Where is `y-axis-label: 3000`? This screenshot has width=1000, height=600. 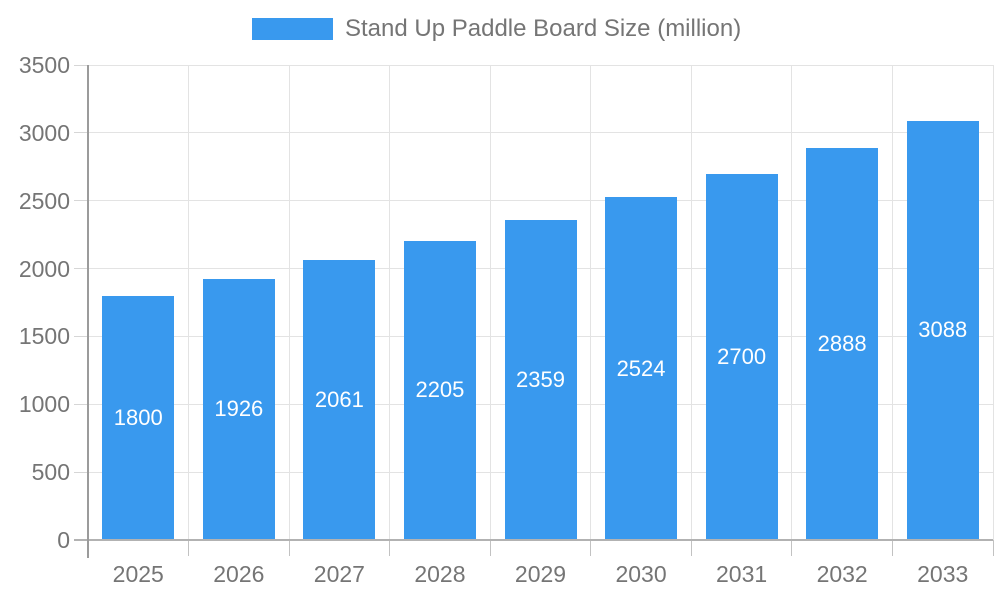 y-axis-label: 3000 is located at coordinates (44, 132).